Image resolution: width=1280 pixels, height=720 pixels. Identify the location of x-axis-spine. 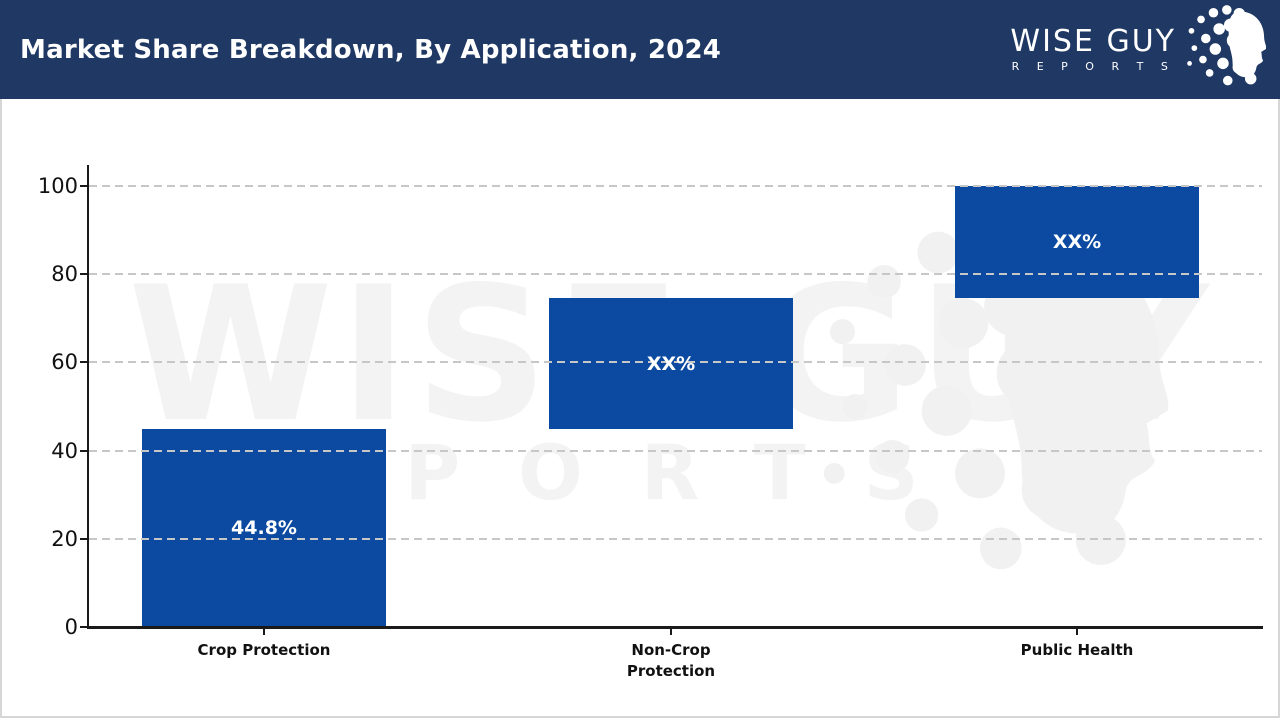
(675, 627).